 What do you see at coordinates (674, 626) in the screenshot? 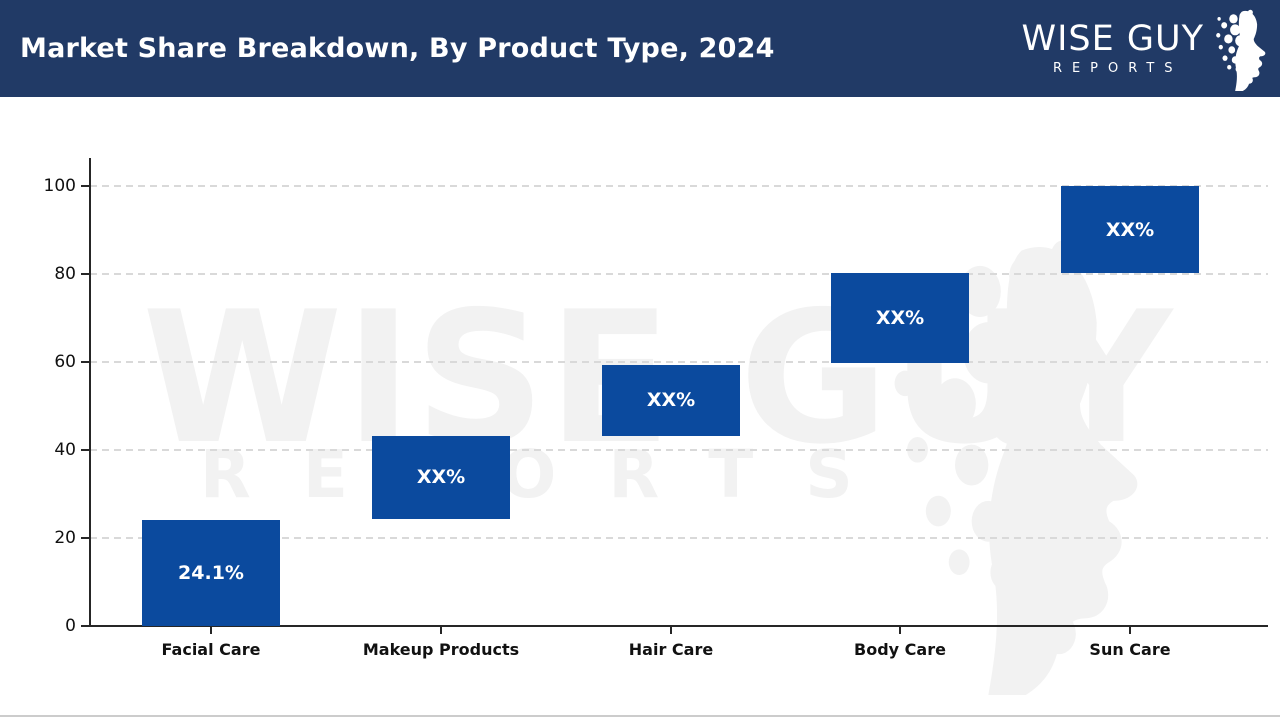
I see `x-axis-line` at bounding box center [674, 626].